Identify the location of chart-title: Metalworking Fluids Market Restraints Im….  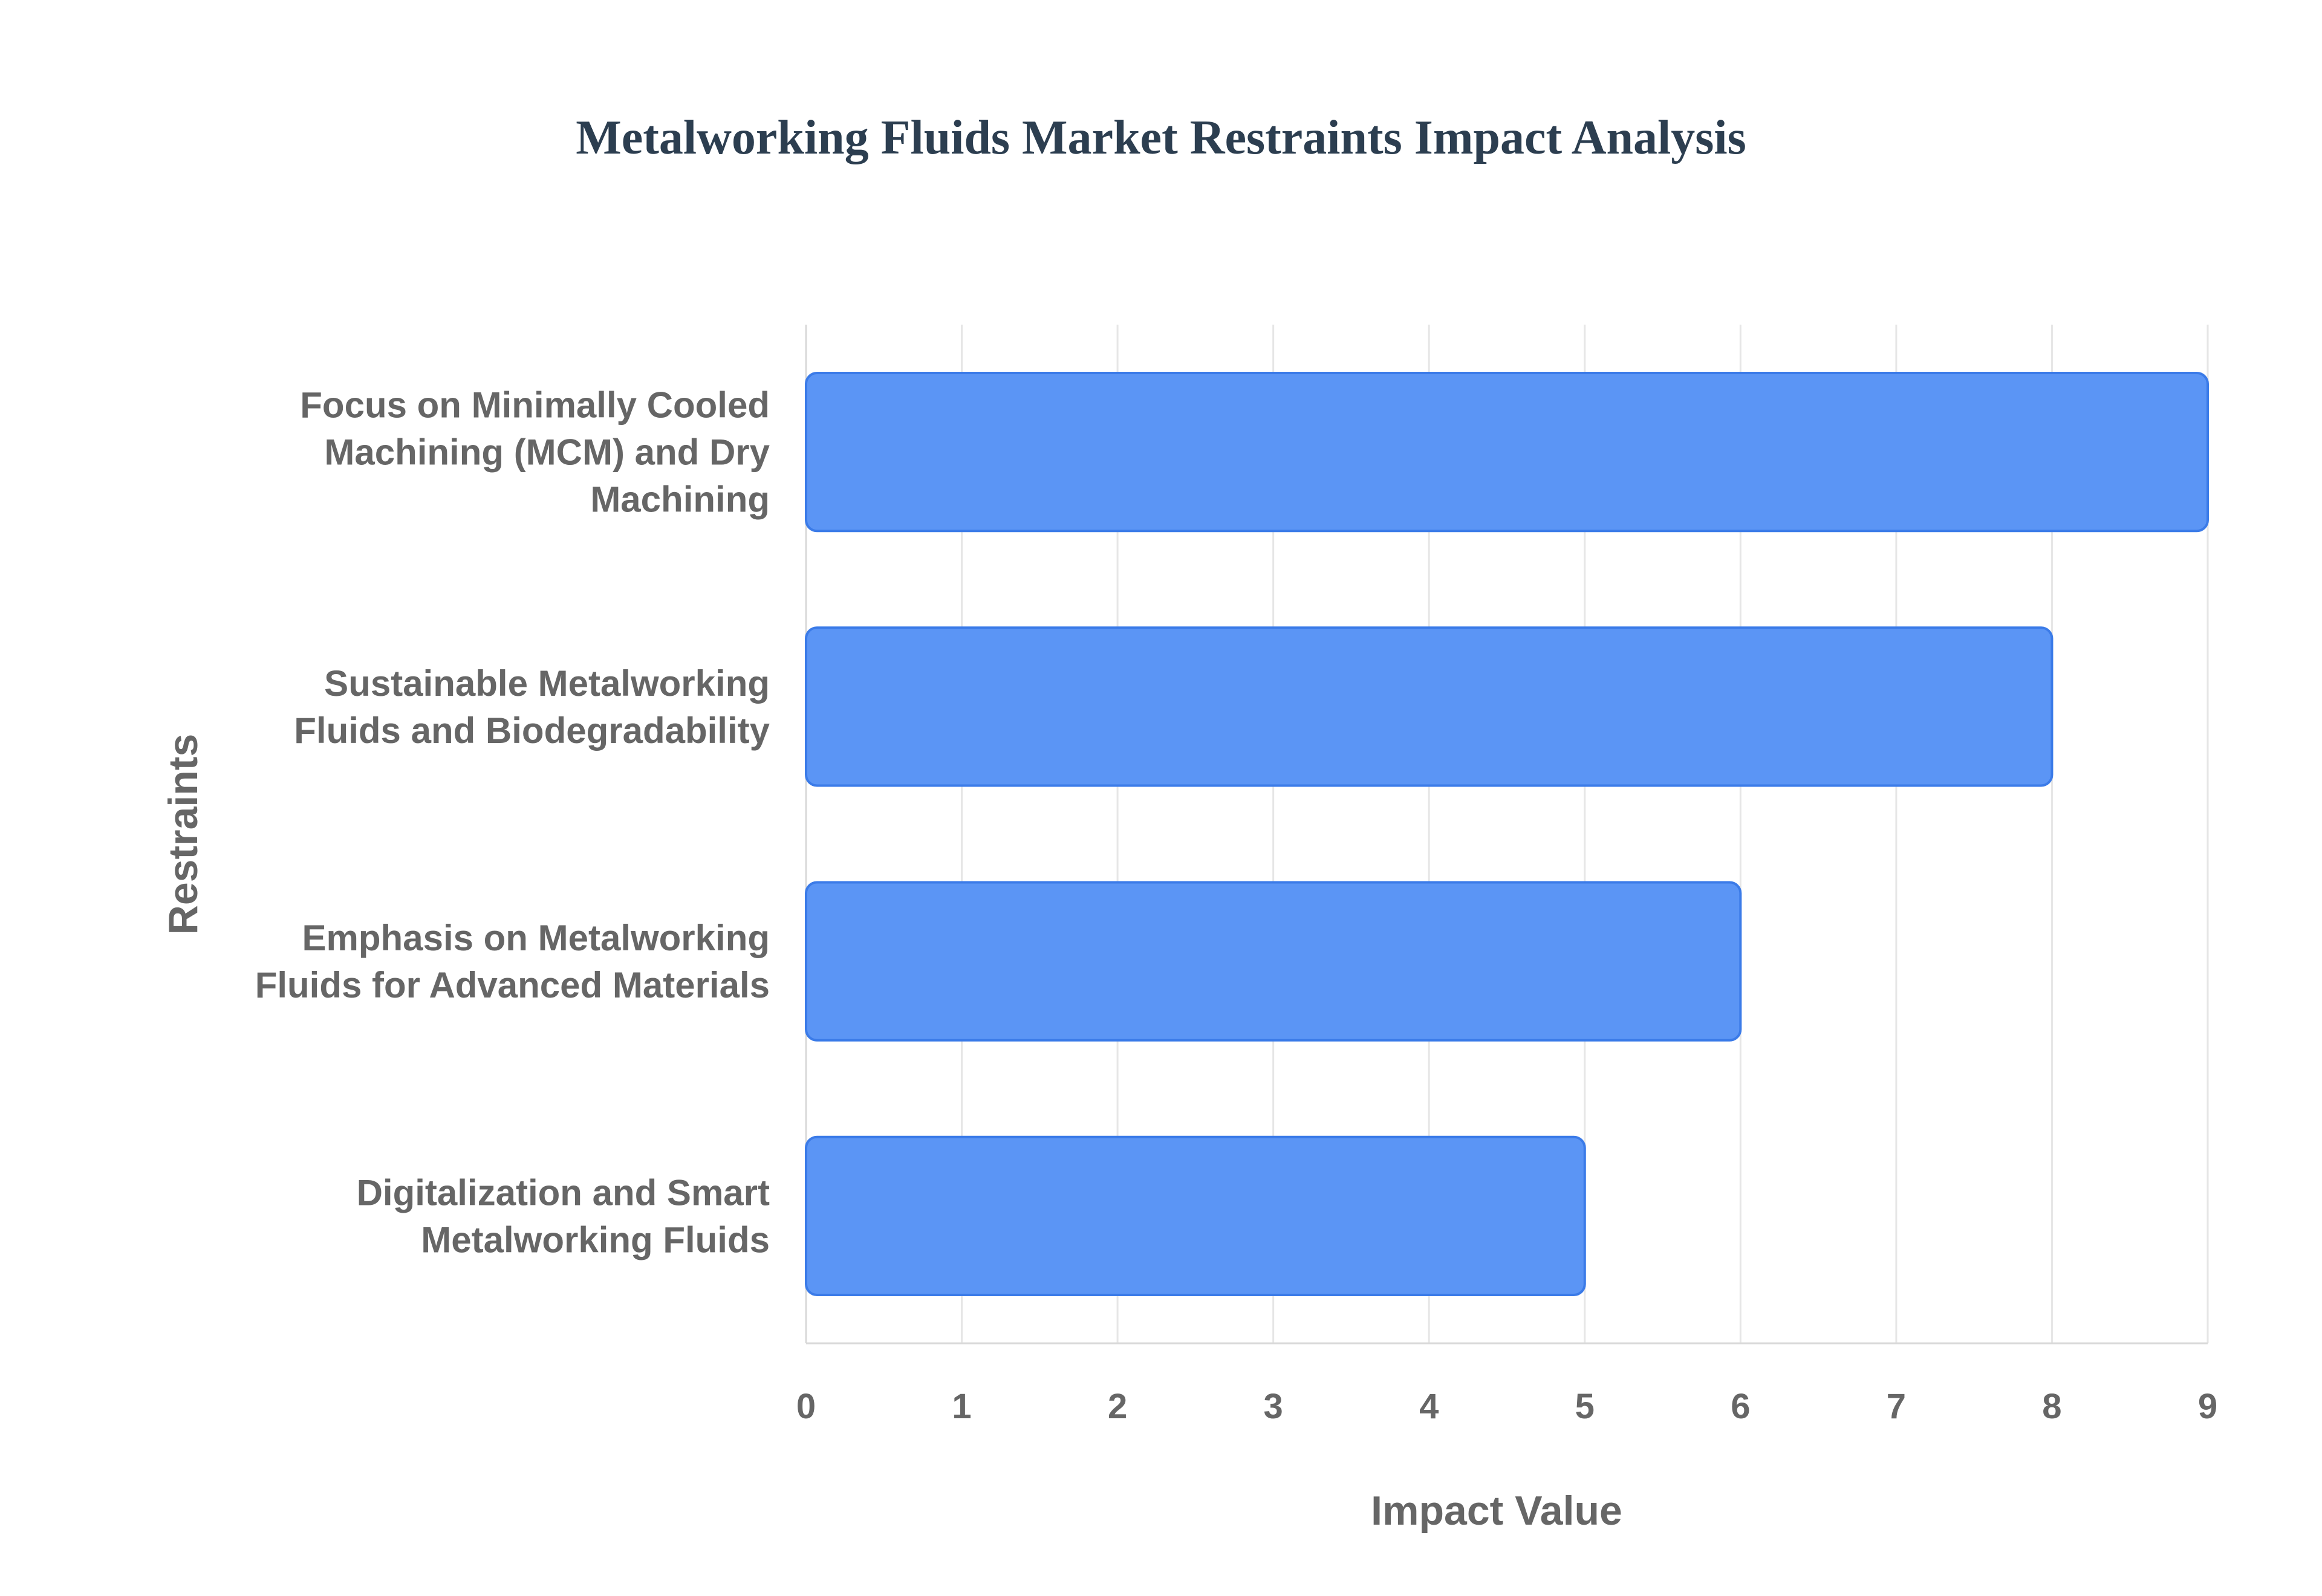
(1161, 137).